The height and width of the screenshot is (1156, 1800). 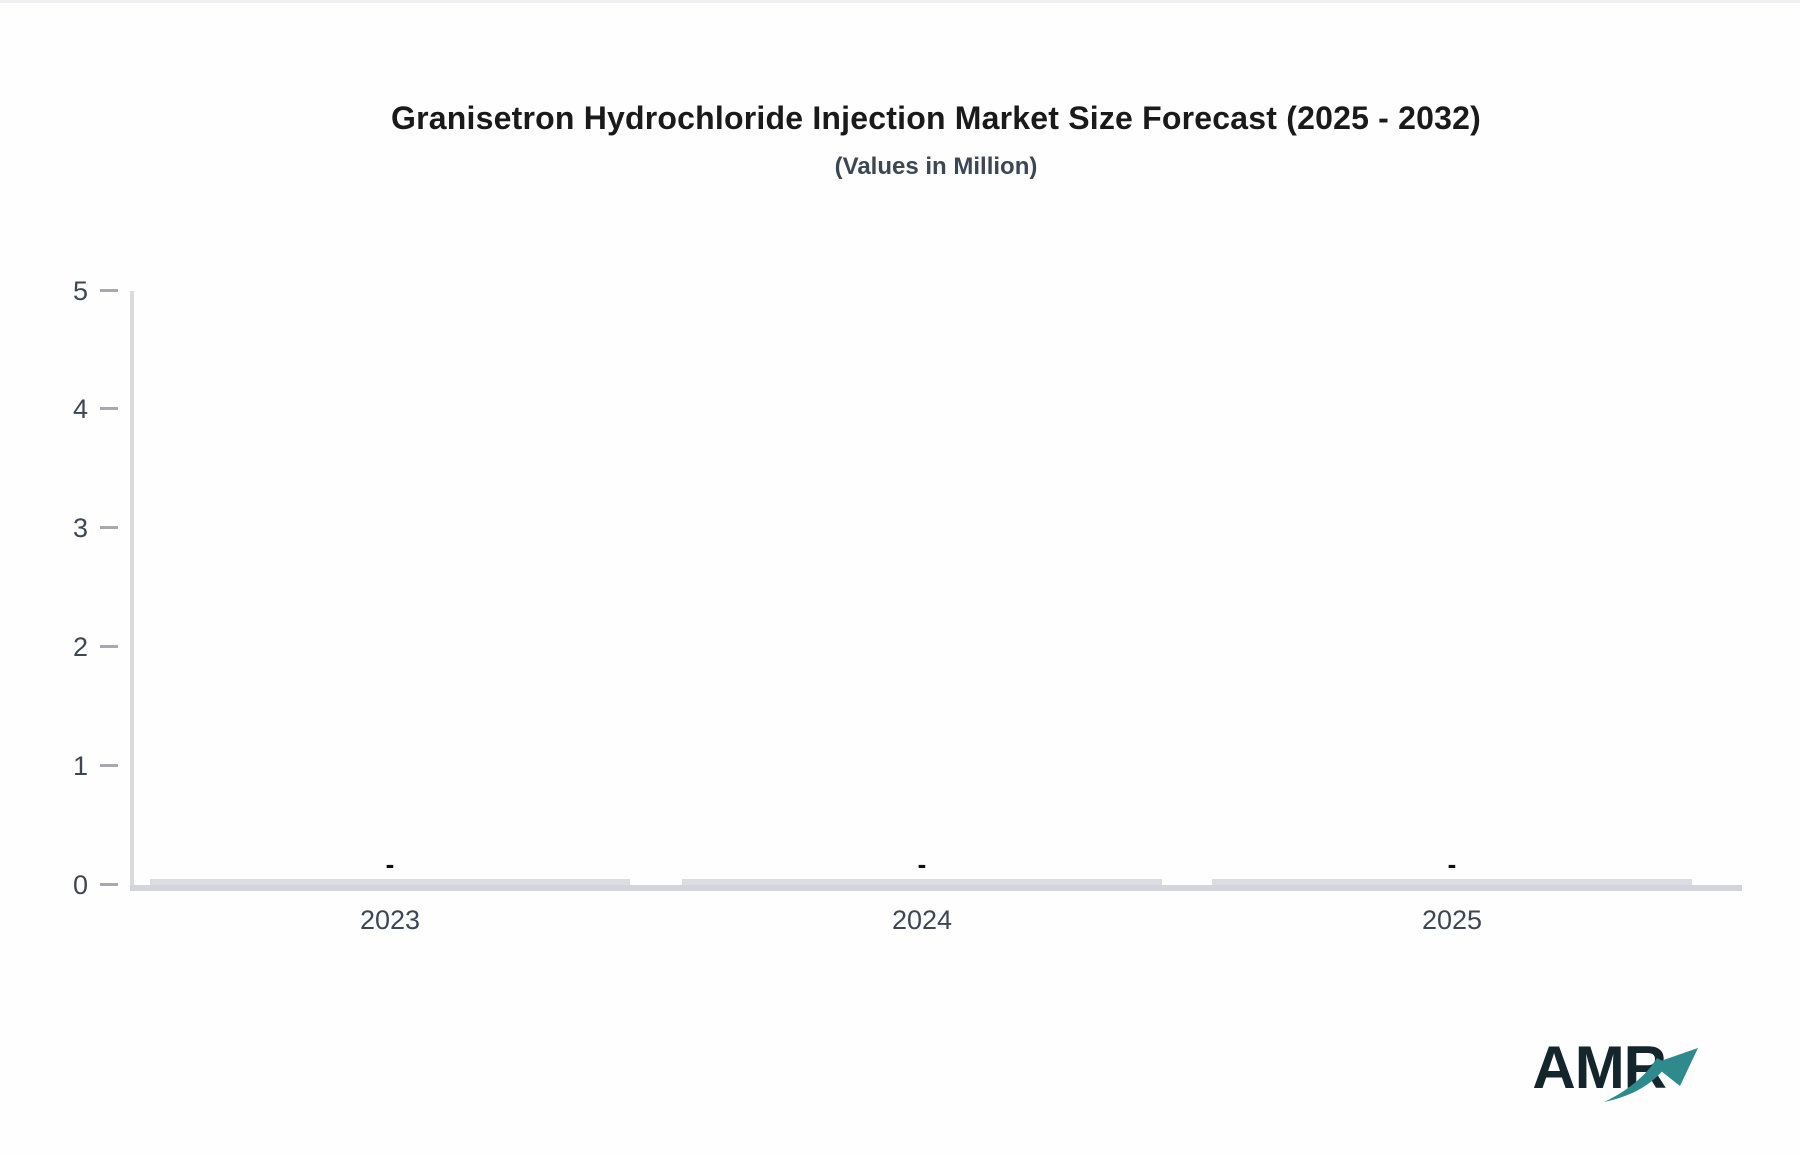 What do you see at coordinates (1452, 920) in the screenshot?
I see `x-tick-label: 2025` at bounding box center [1452, 920].